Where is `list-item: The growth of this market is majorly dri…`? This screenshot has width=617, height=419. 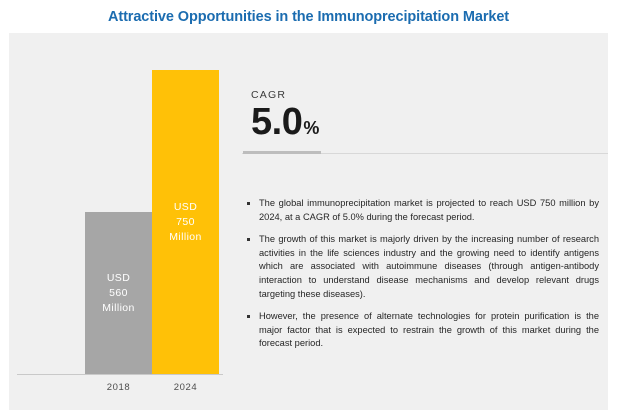 list-item: The growth of this market is majorly dri… is located at coordinates (422, 267).